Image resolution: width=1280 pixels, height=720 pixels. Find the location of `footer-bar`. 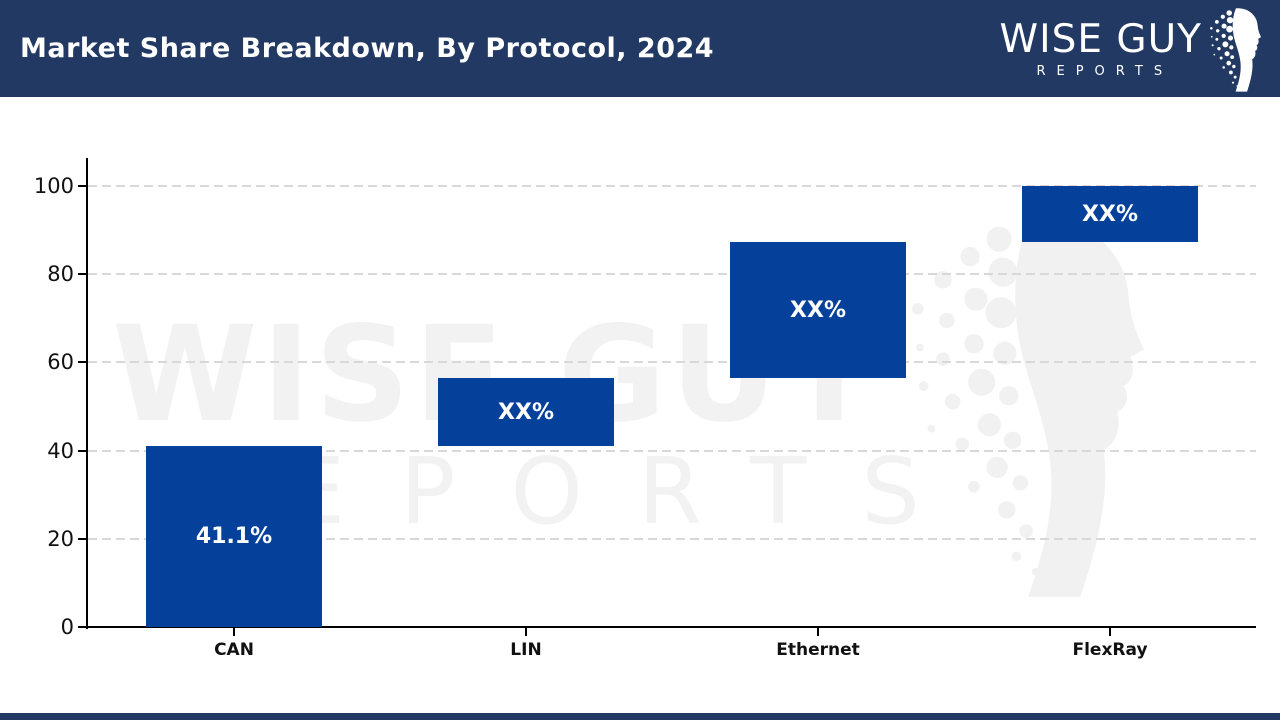

footer-bar is located at coordinates (640, 716).